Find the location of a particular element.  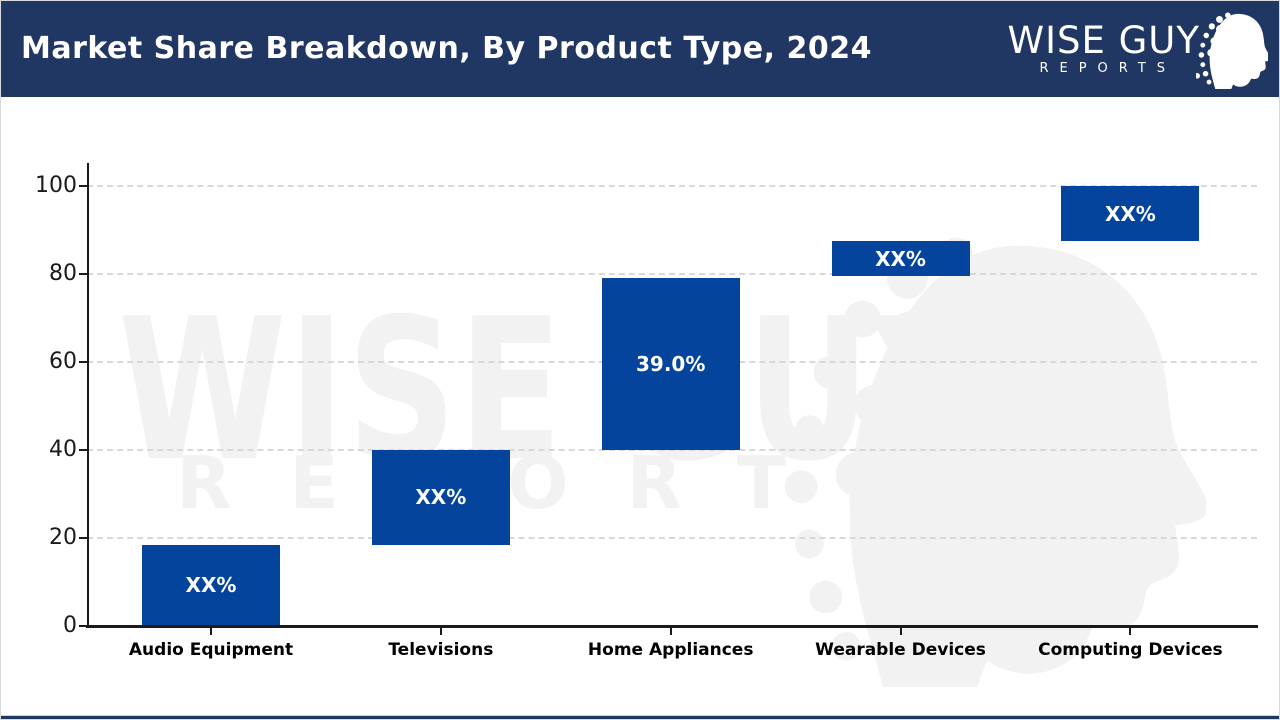

logo-subtitle: REPORTS is located at coordinates (1108, 68).